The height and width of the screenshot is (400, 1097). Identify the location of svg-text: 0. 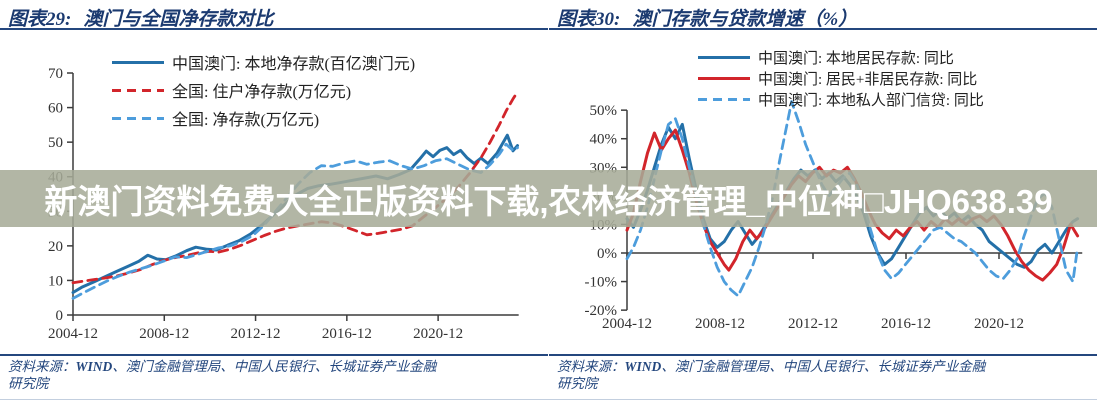
(60, 316).